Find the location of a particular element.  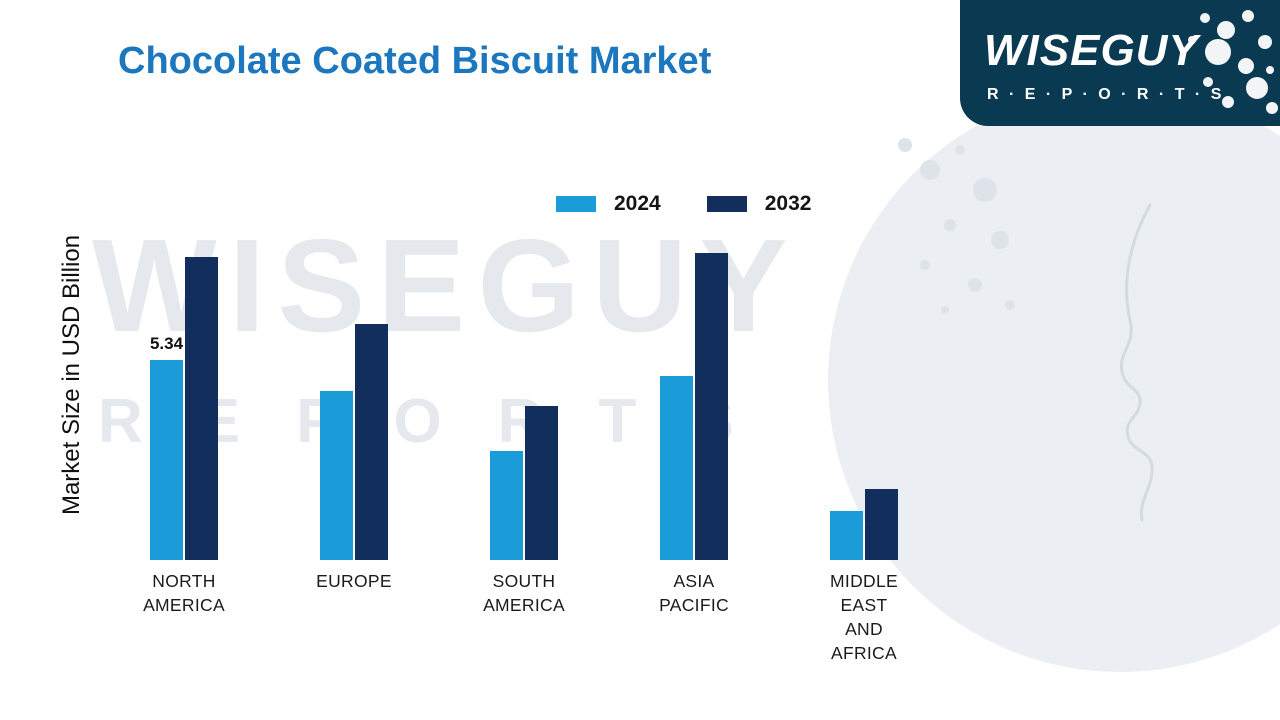

category-label: EUROPE is located at coordinates (354, 581).